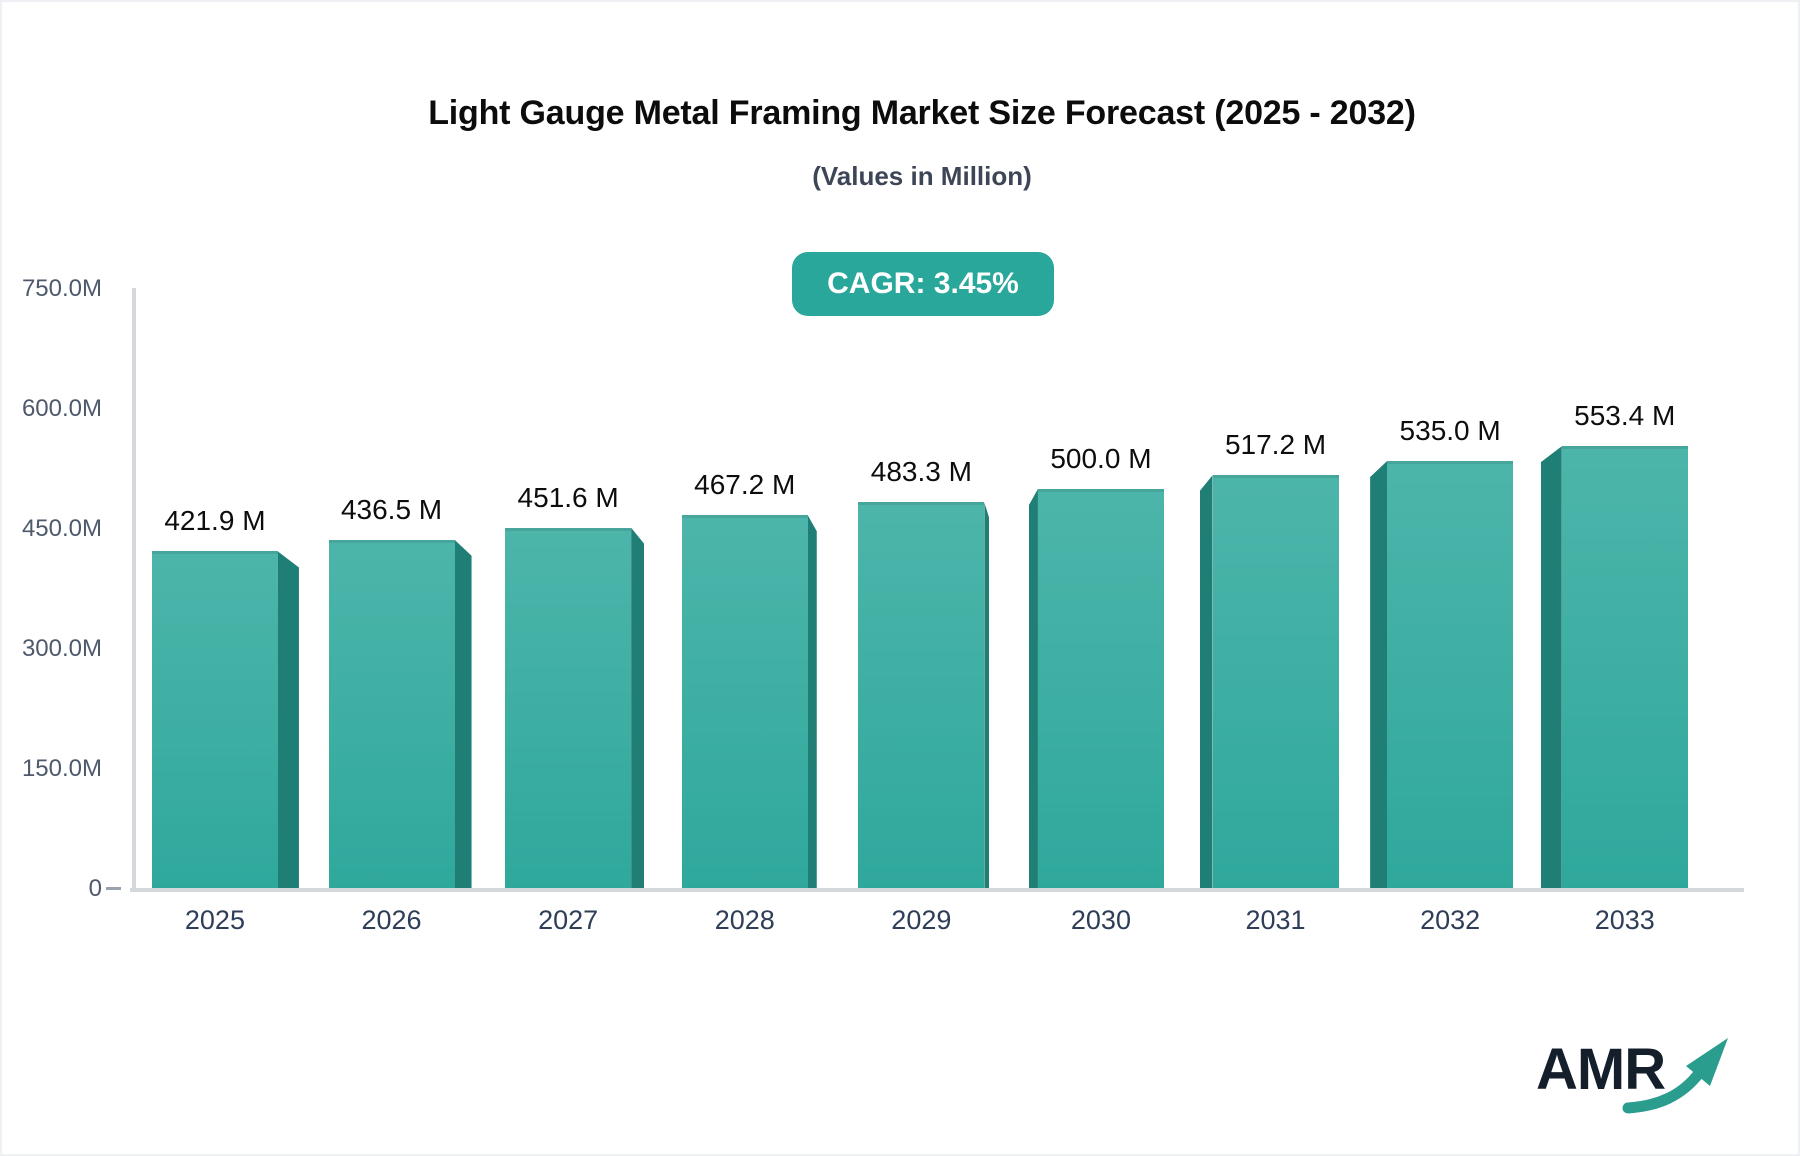 Image resolution: width=1800 pixels, height=1156 pixels. What do you see at coordinates (1624, 920) in the screenshot?
I see `x-tick-label: 2033` at bounding box center [1624, 920].